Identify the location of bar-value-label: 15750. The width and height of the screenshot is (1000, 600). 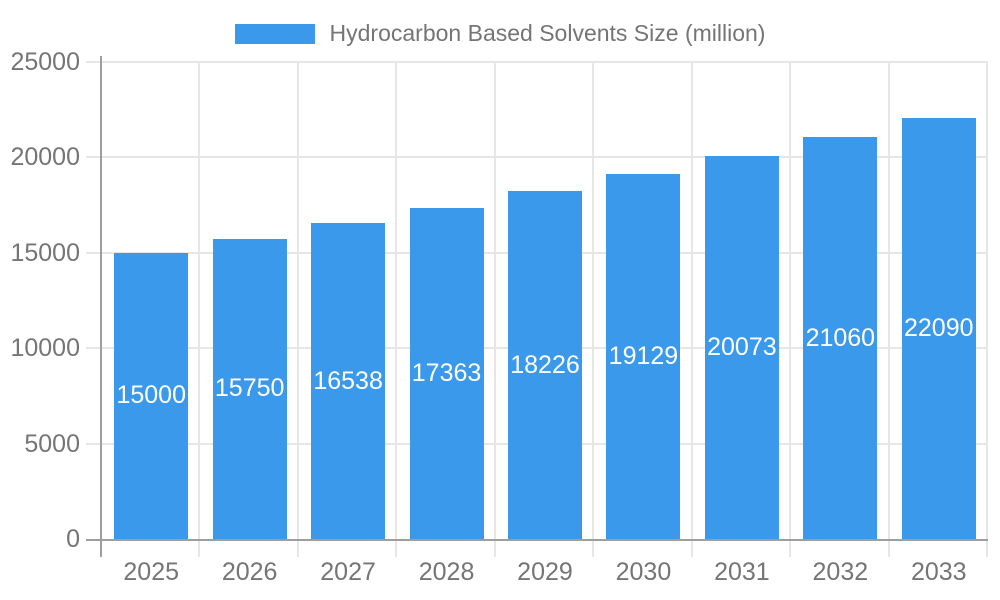
(249, 388).